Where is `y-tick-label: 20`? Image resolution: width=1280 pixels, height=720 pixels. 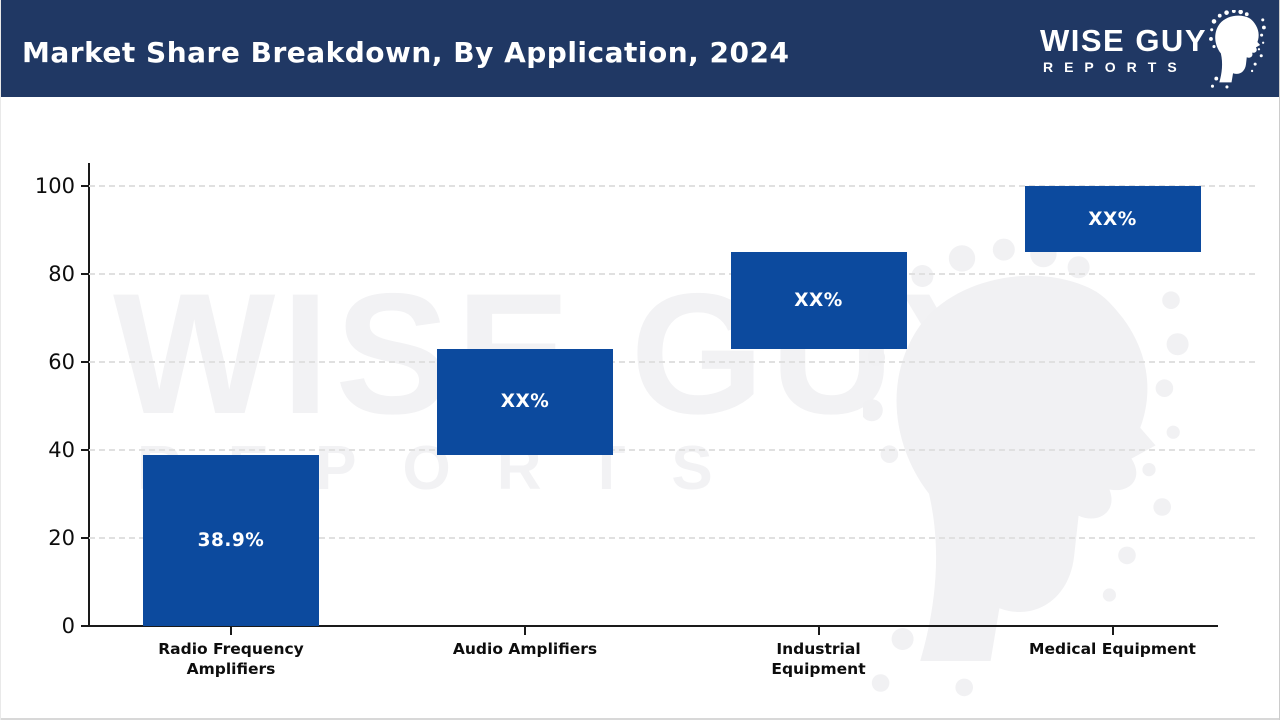
y-tick-label: 20 is located at coordinates (61, 537).